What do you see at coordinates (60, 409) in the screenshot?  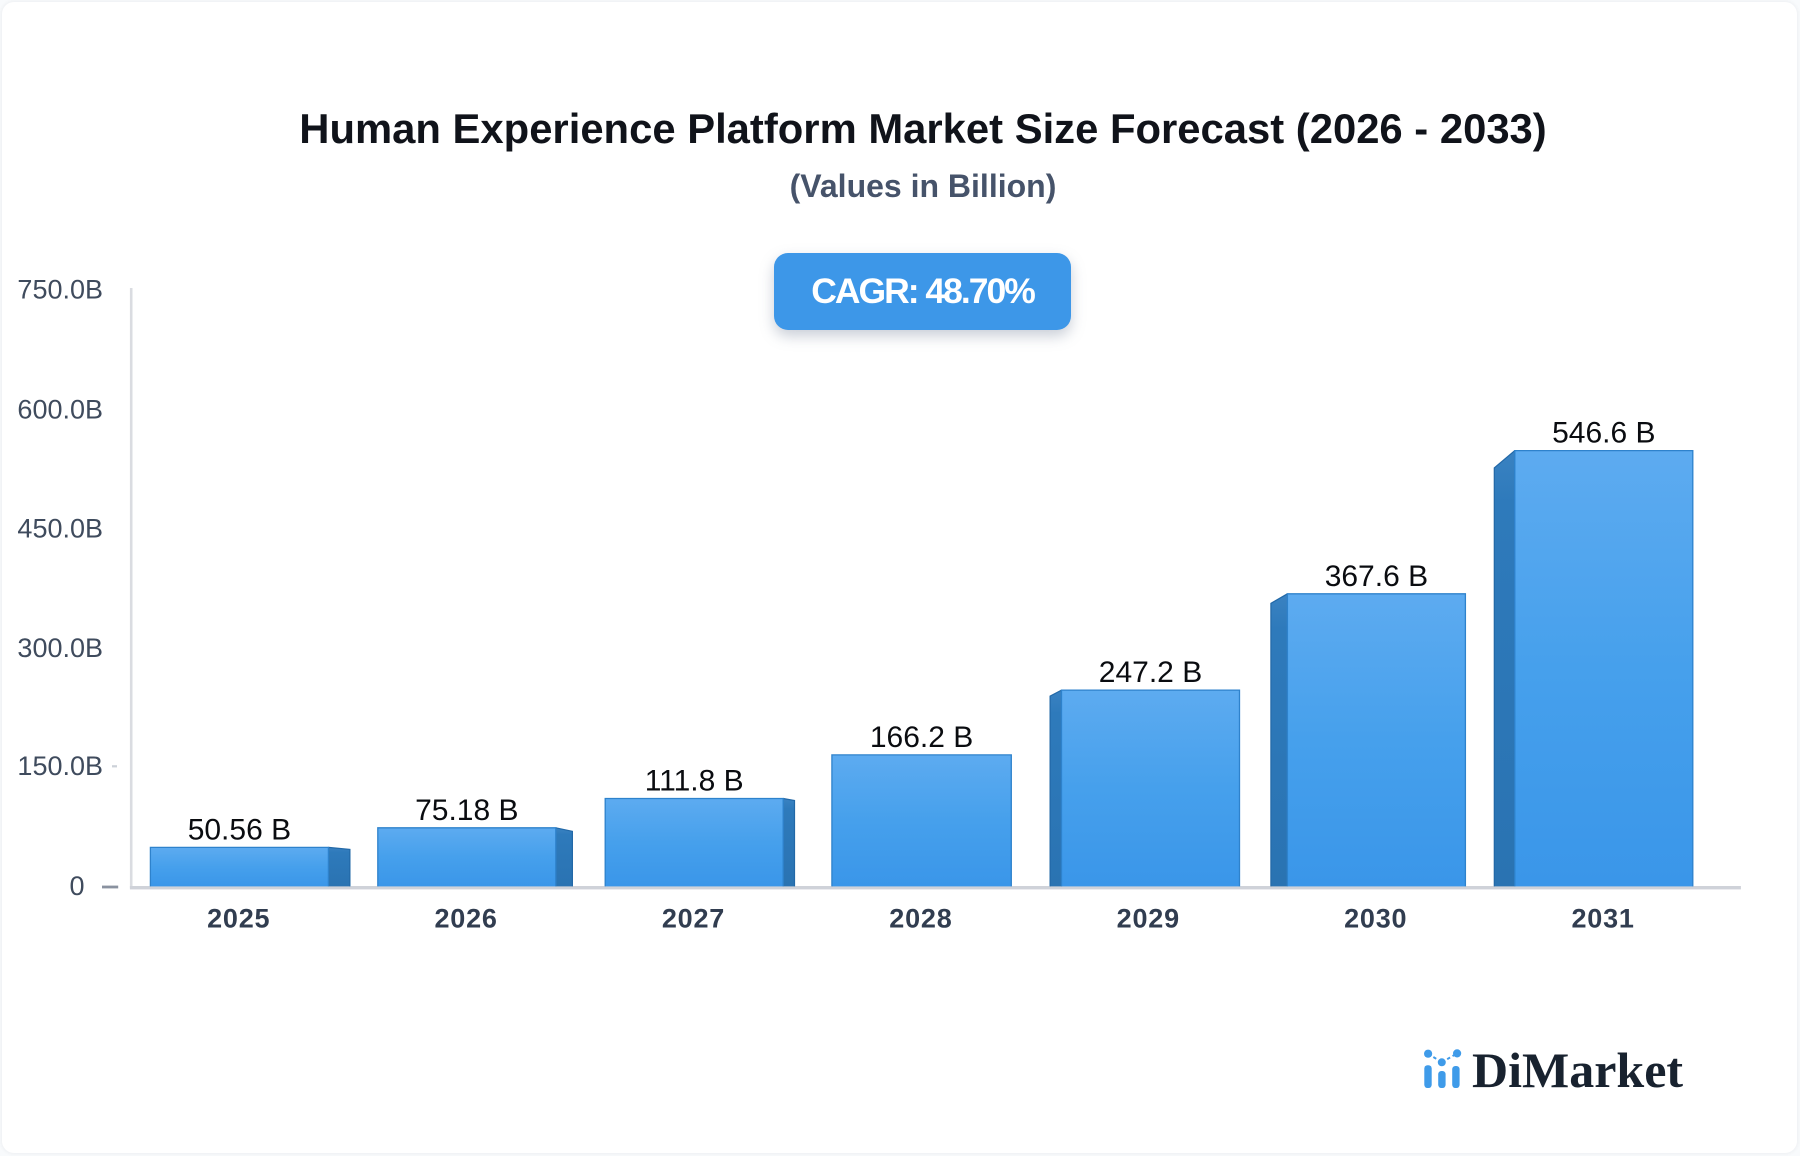 I see `svg-text: 600.0B` at bounding box center [60, 409].